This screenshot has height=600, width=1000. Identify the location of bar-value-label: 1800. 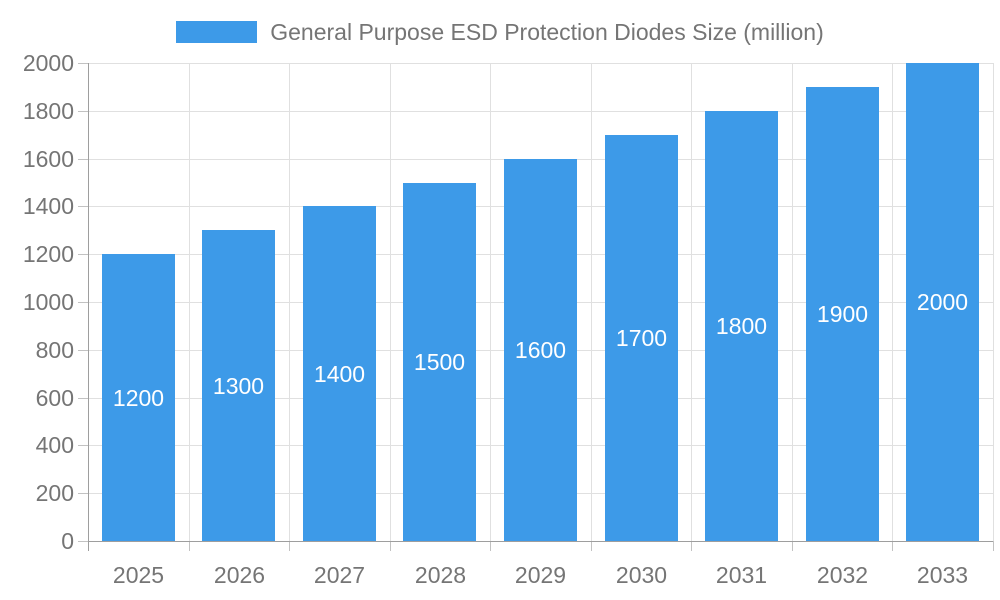
(741, 326).